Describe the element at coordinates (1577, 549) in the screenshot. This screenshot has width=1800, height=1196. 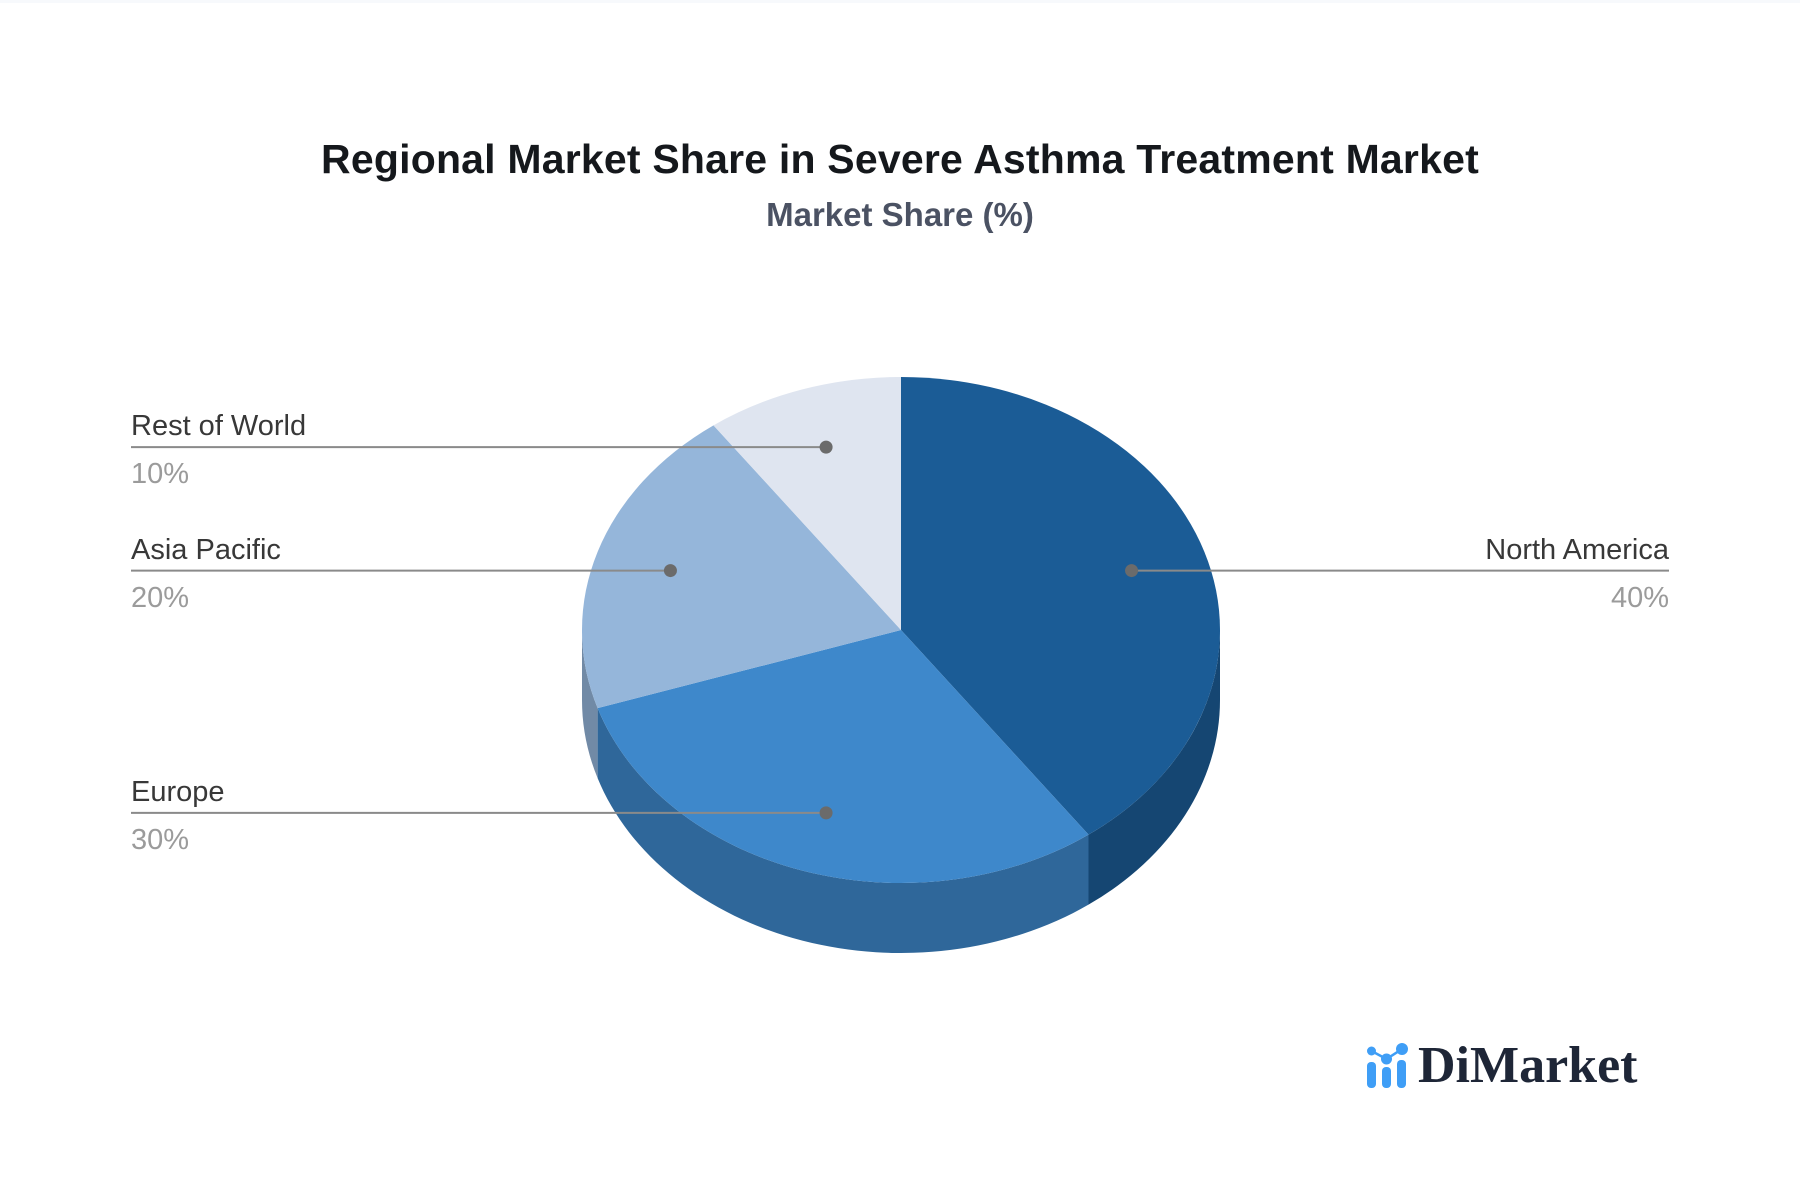
I see `slice-label: North America` at that location.